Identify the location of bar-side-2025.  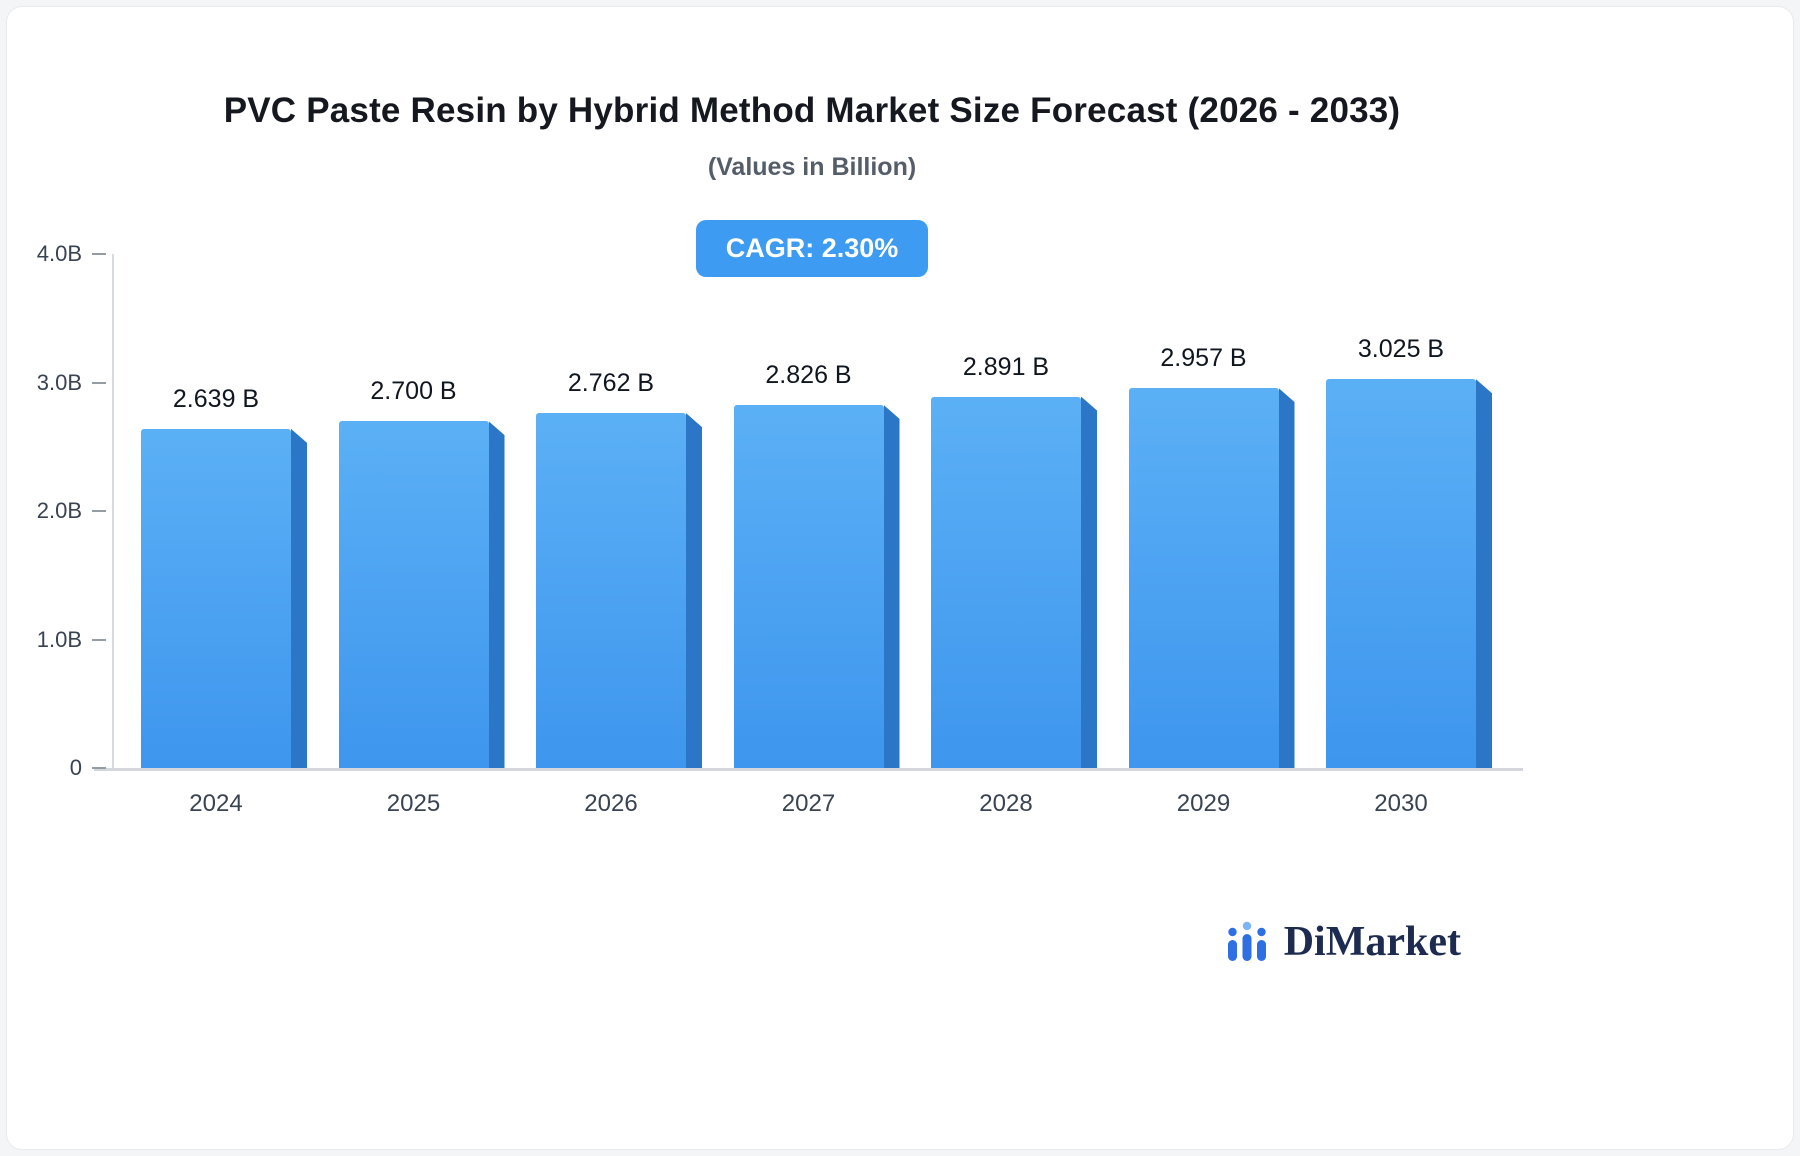
(496, 594).